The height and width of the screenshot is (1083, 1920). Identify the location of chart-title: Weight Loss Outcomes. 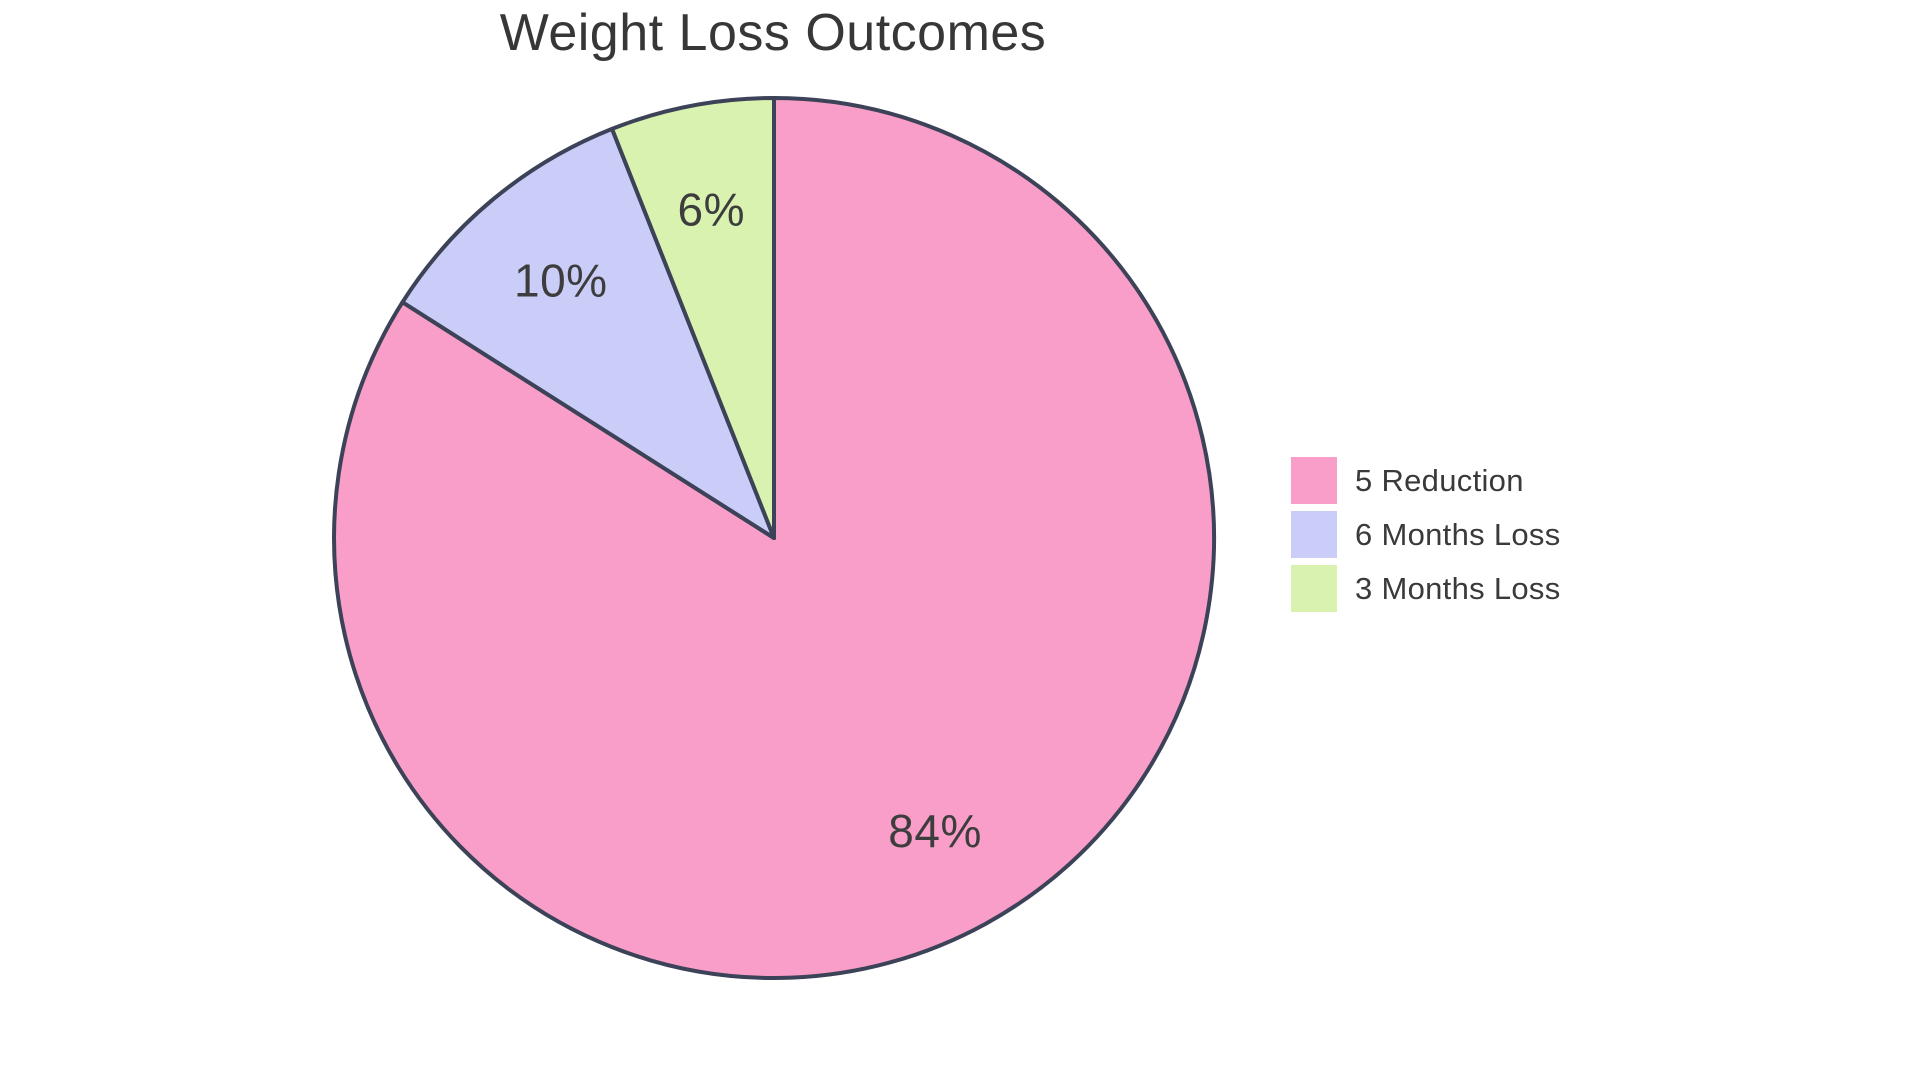
(773, 33).